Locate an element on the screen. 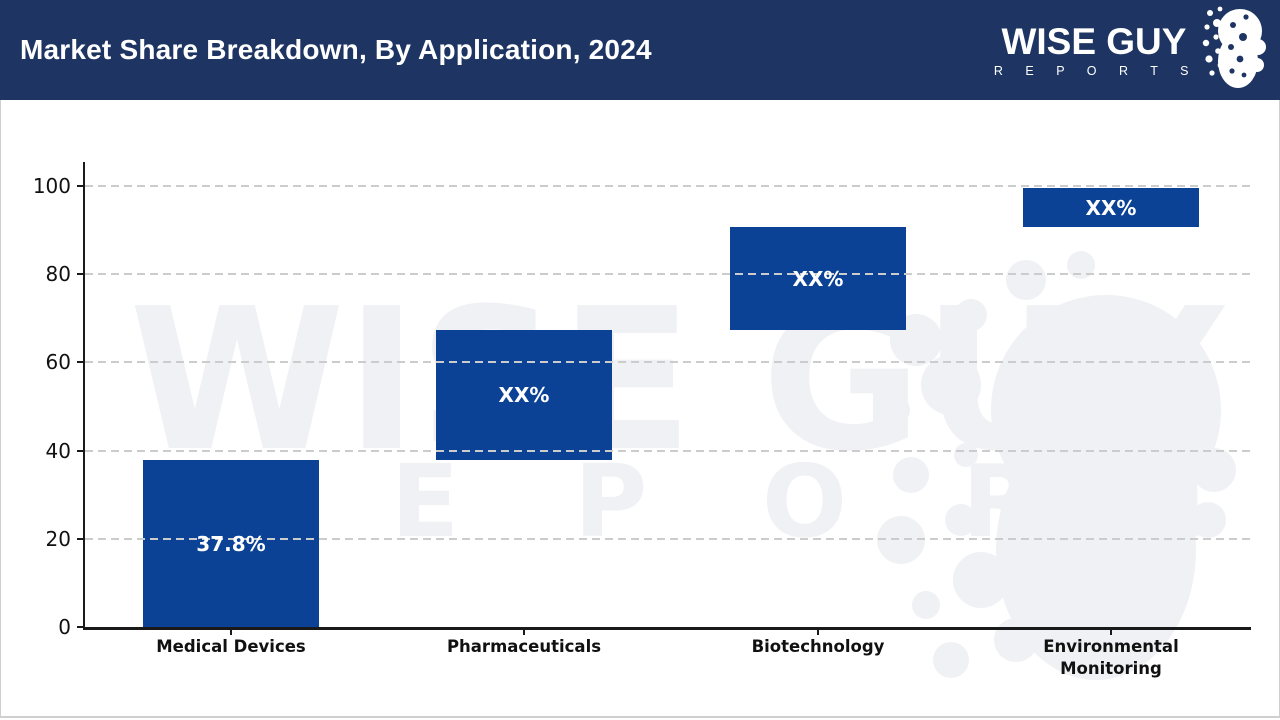 The height and width of the screenshot is (720, 1280). bar-pharmaceuticals is located at coordinates (524, 395).